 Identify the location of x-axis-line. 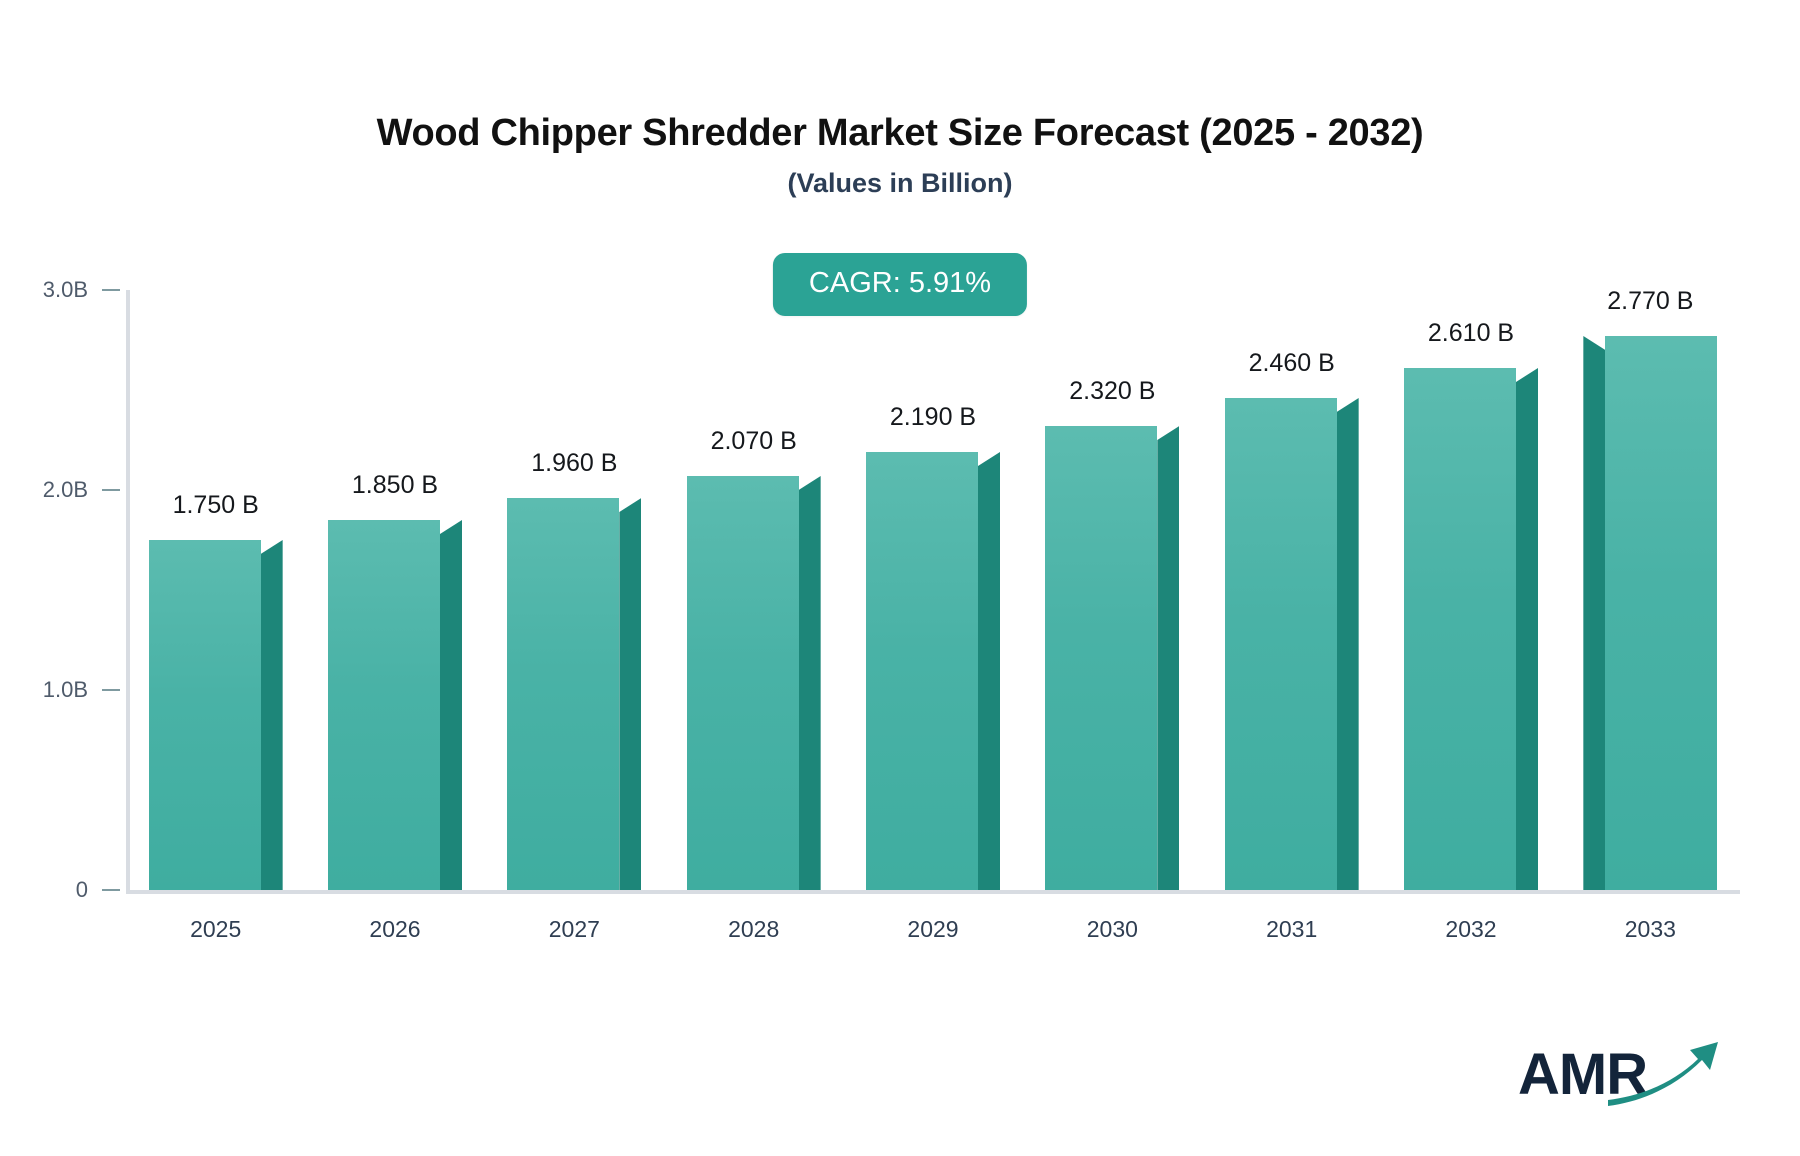
(933, 892).